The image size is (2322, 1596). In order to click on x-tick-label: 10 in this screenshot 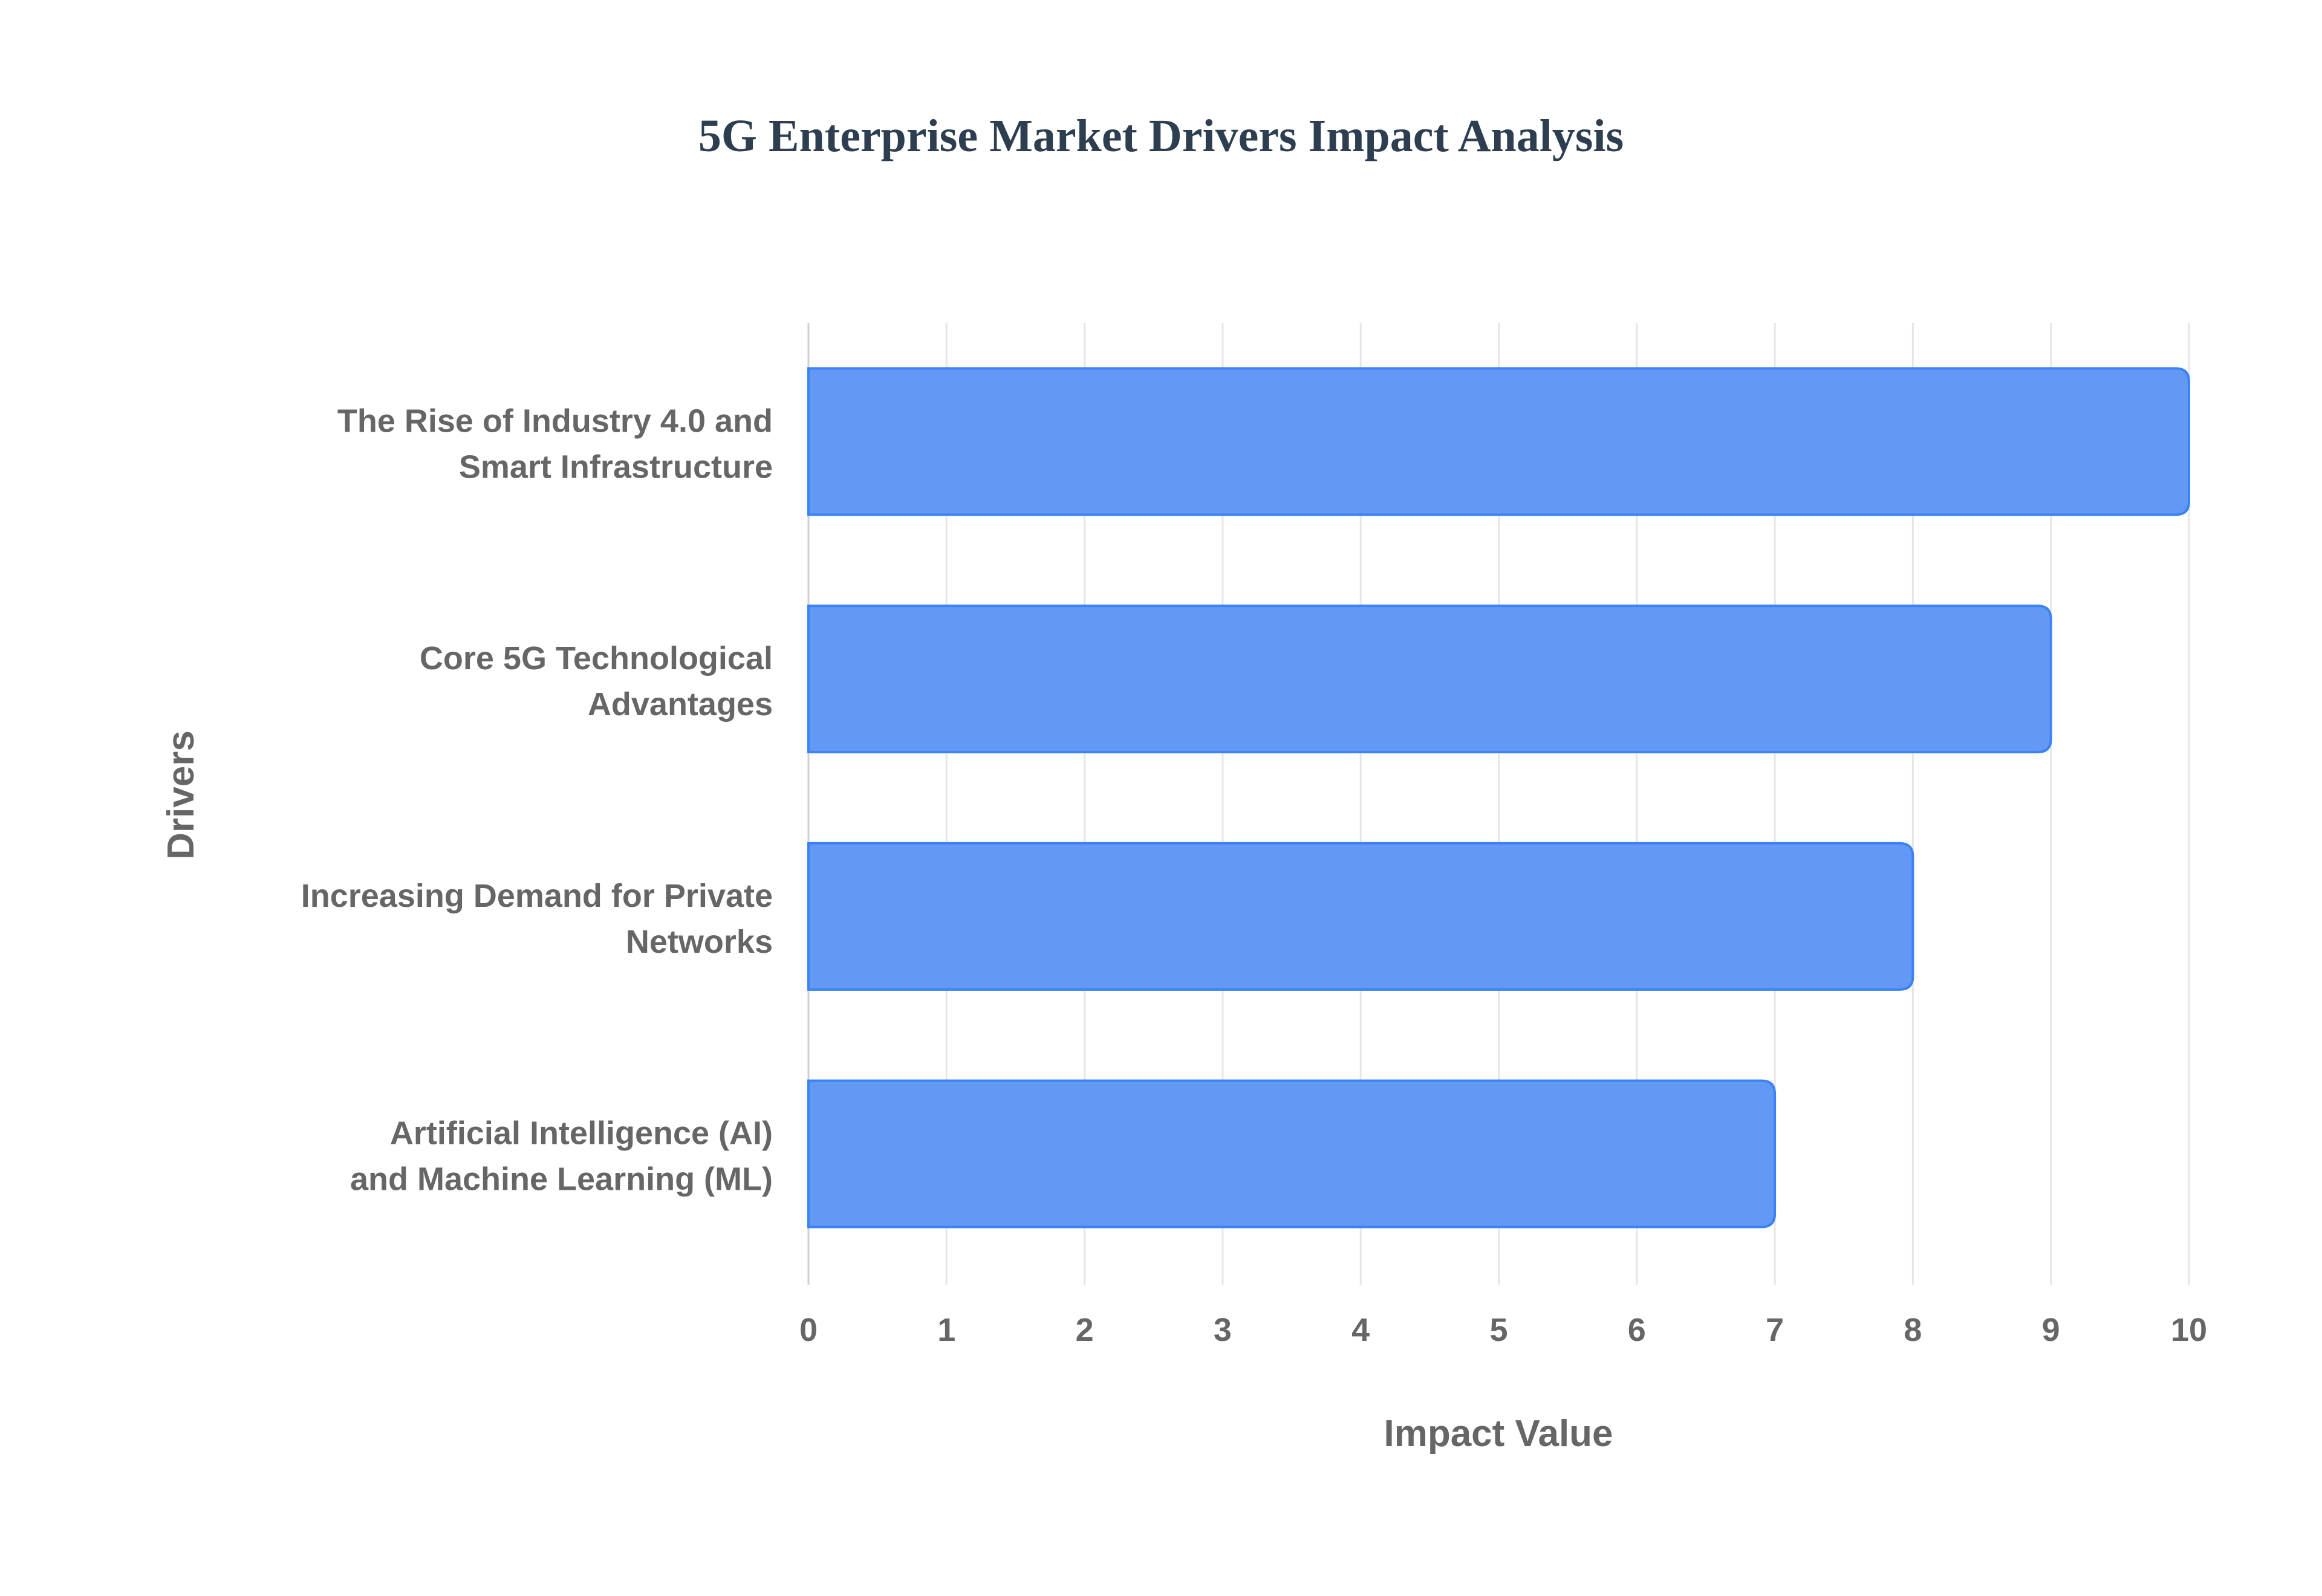, I will do `click(2189, 1330)`.